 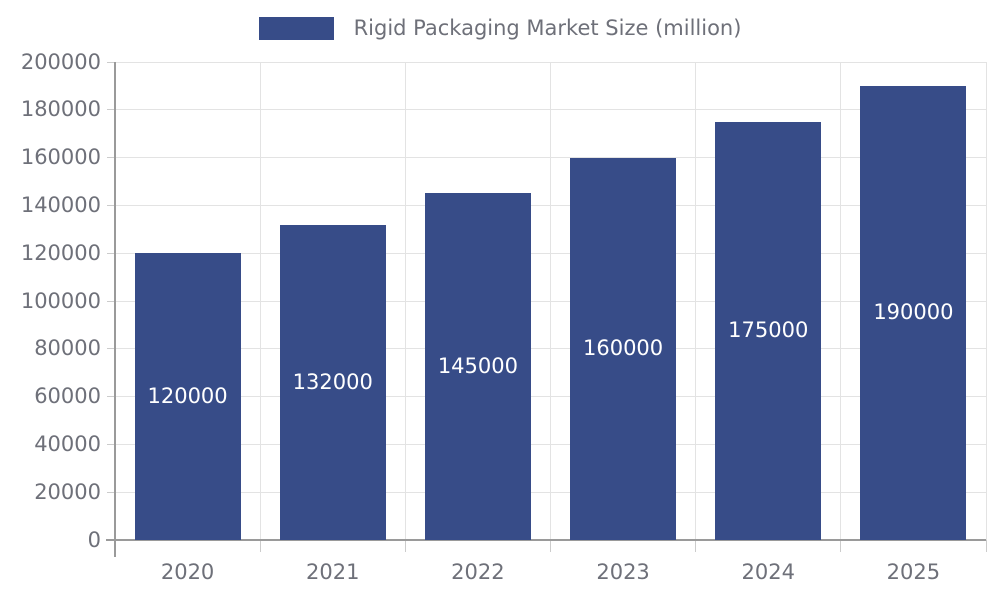 I want to click on bar-2022, so click(x=477, y=366).